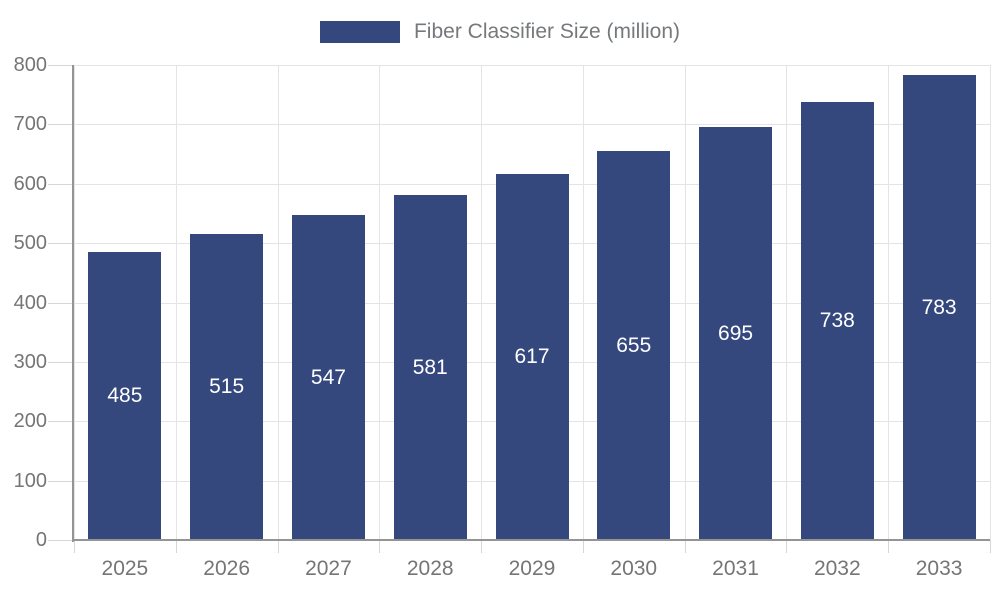 The height and width of the screenshot is (600, 1000). What do you see at coordinates (30, 124) in the screenshot?
I see `y-tick-label: 700` at bounding box center [30, 124].